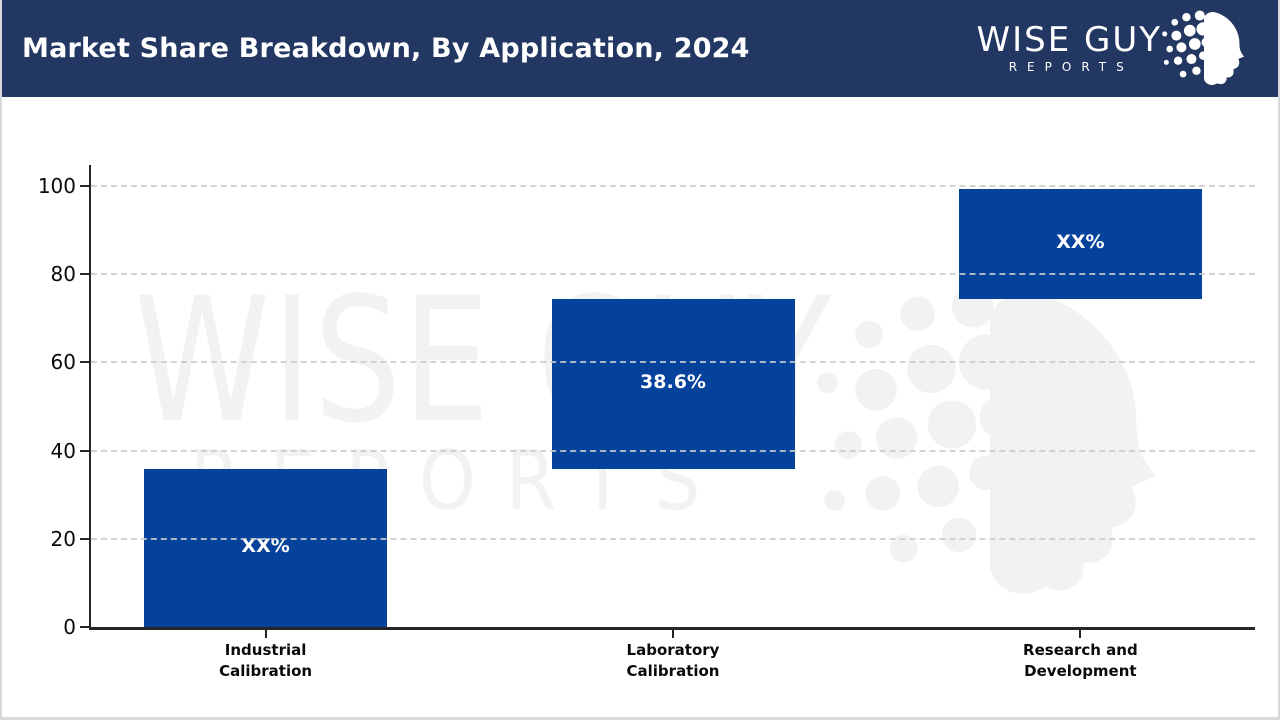  What do you see at coordinates (63, 538) in the screenshot?
I see `y-tick-label: 20` at bounding box center [63, 538].